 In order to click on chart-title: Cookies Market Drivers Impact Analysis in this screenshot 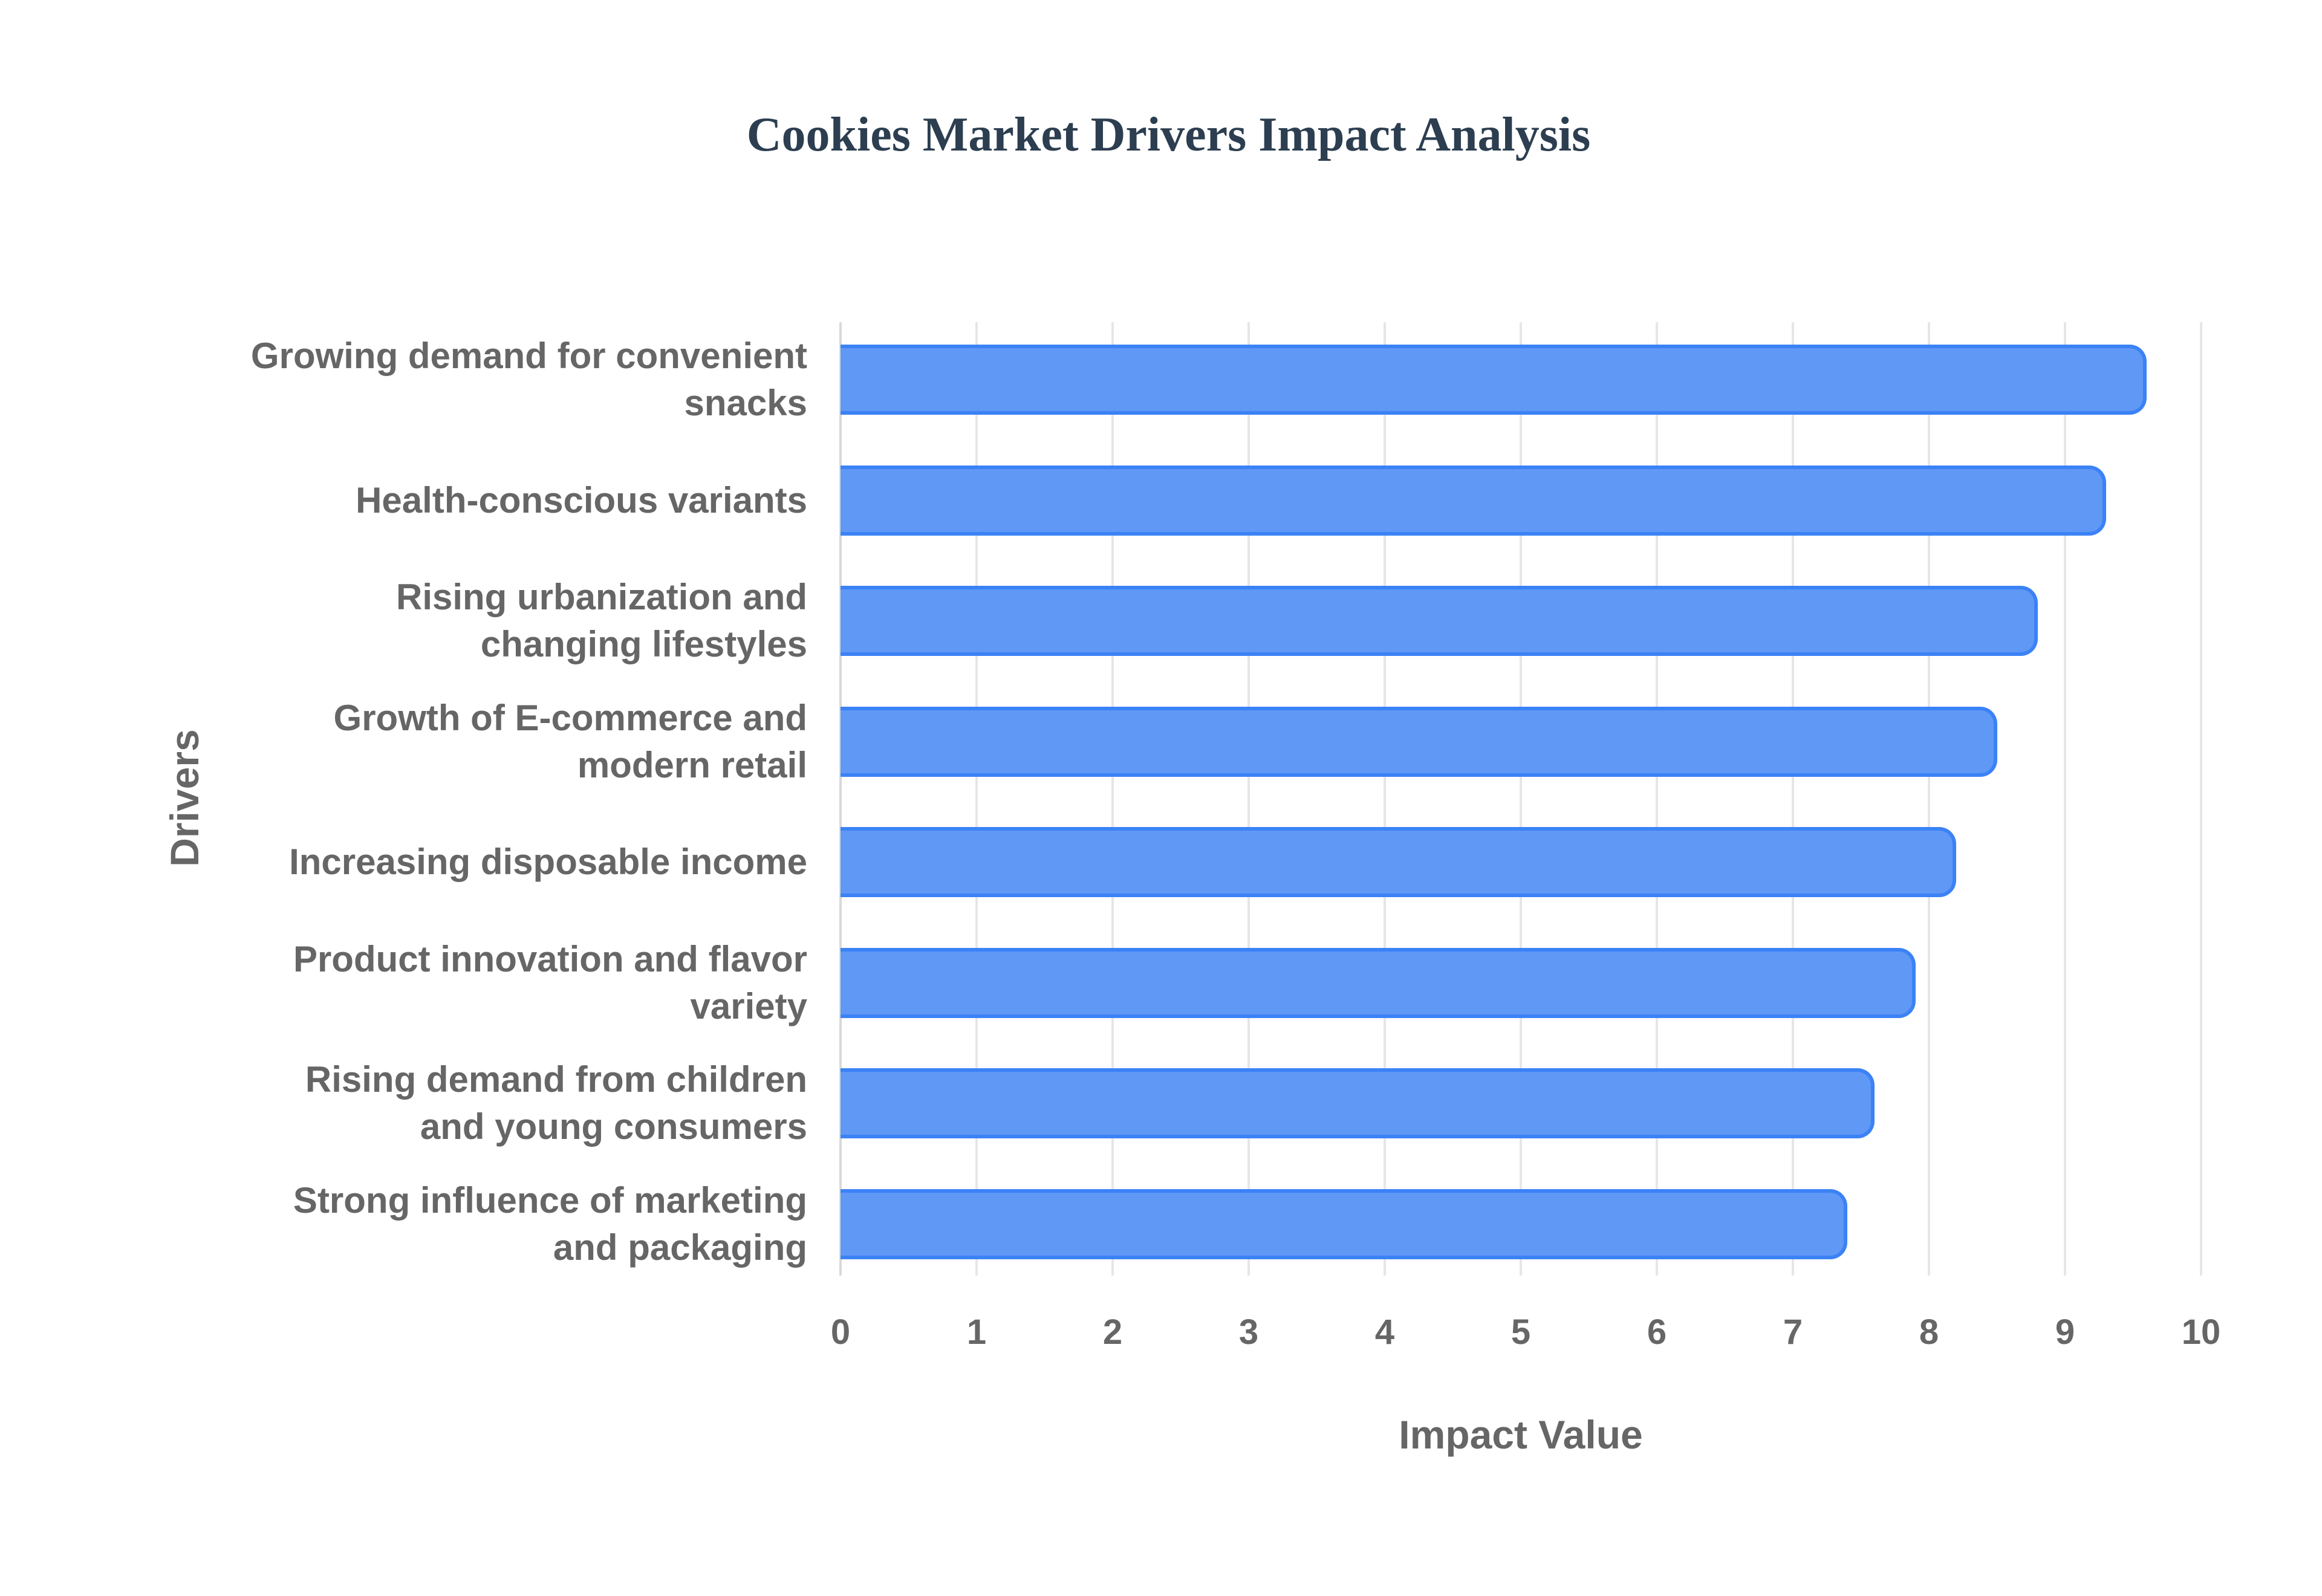, I will do `click(1168, 134)`.